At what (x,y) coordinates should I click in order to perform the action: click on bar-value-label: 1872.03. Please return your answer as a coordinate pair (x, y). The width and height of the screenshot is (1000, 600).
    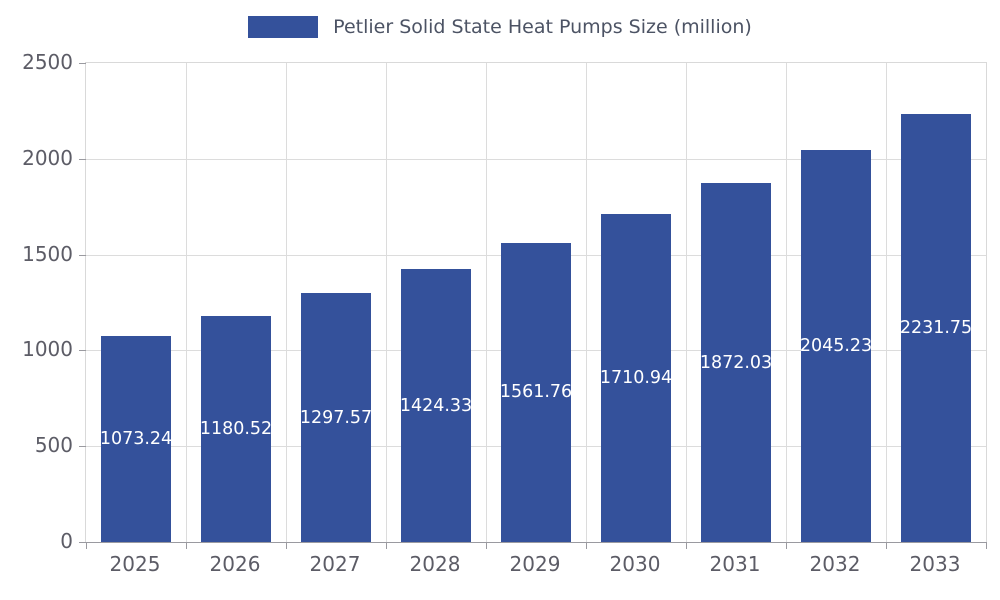
    Looking at the image, I should click on (736, 362).